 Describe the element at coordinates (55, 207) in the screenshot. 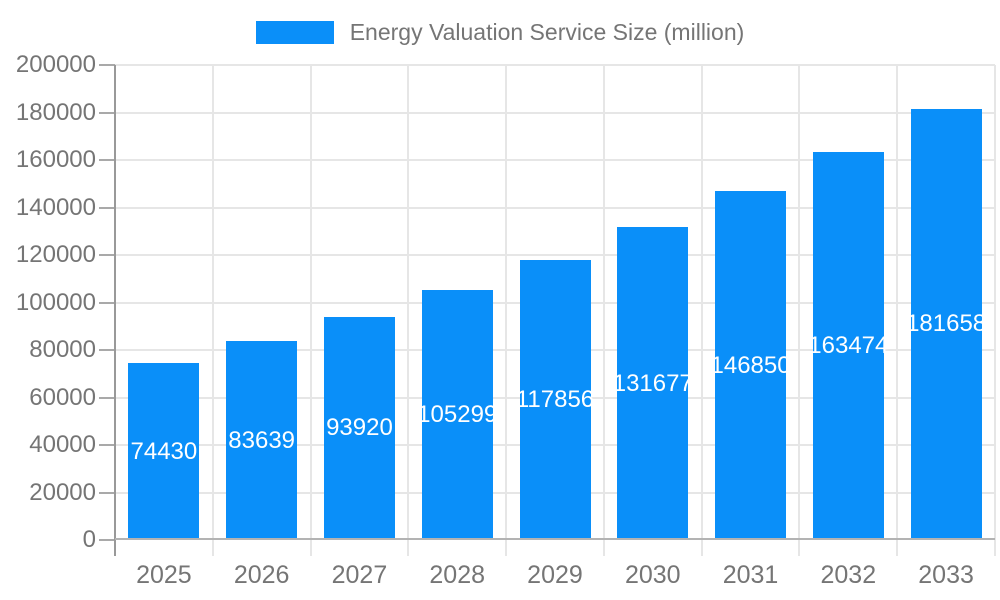

I see `y-axis-tick-label: 140000` at that location.